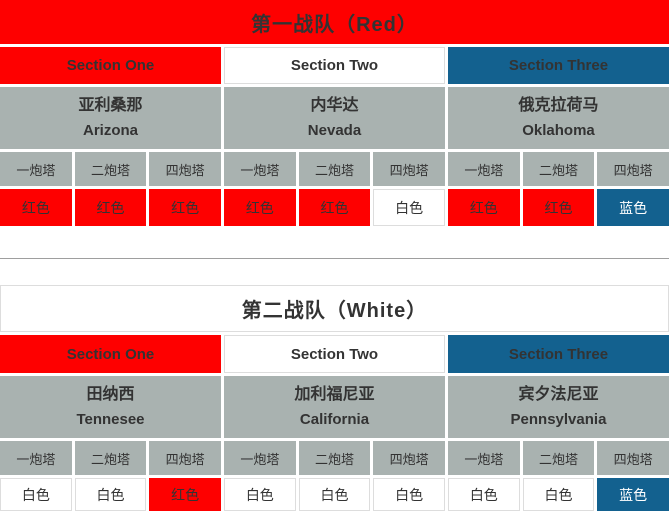 This screenshot has width=669, height=517. I want to click on team2-s3-tower4-color: 蓝色, so click(633, 494).